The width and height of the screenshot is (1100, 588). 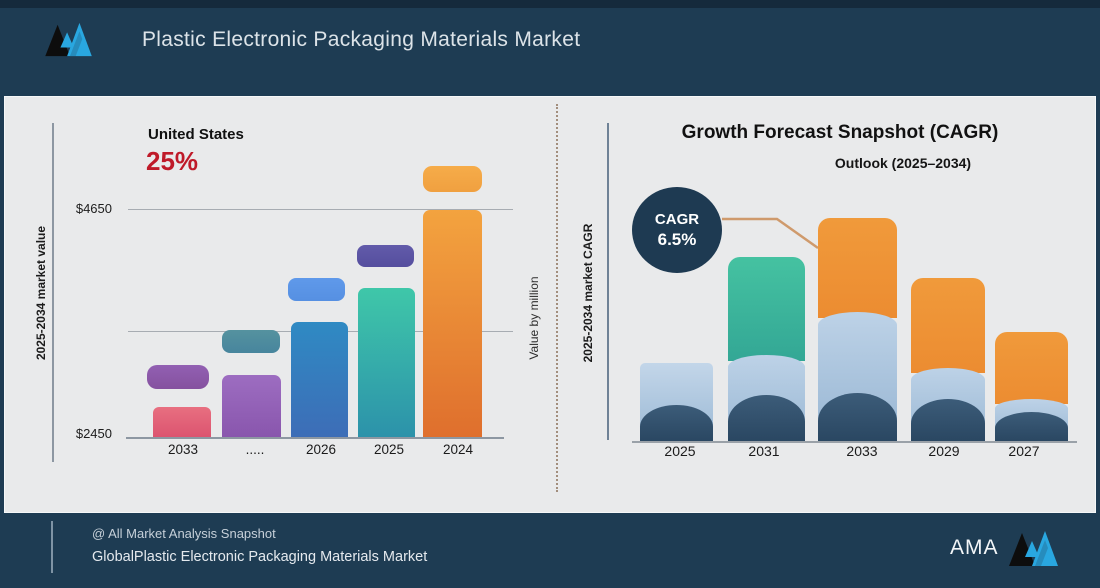 I want to click on bar-cap-2025, so click(x=385, y=256).